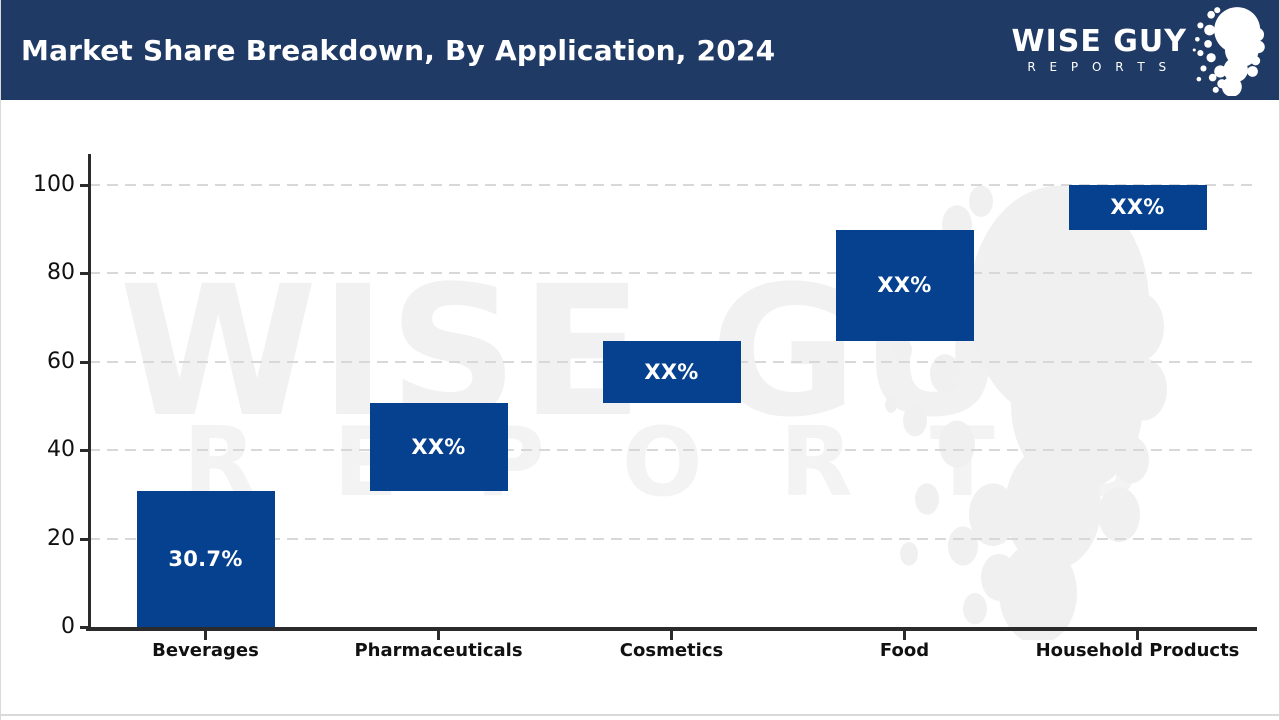  I want to click on x-axis-category-label: Beverages, so click(205, 650).